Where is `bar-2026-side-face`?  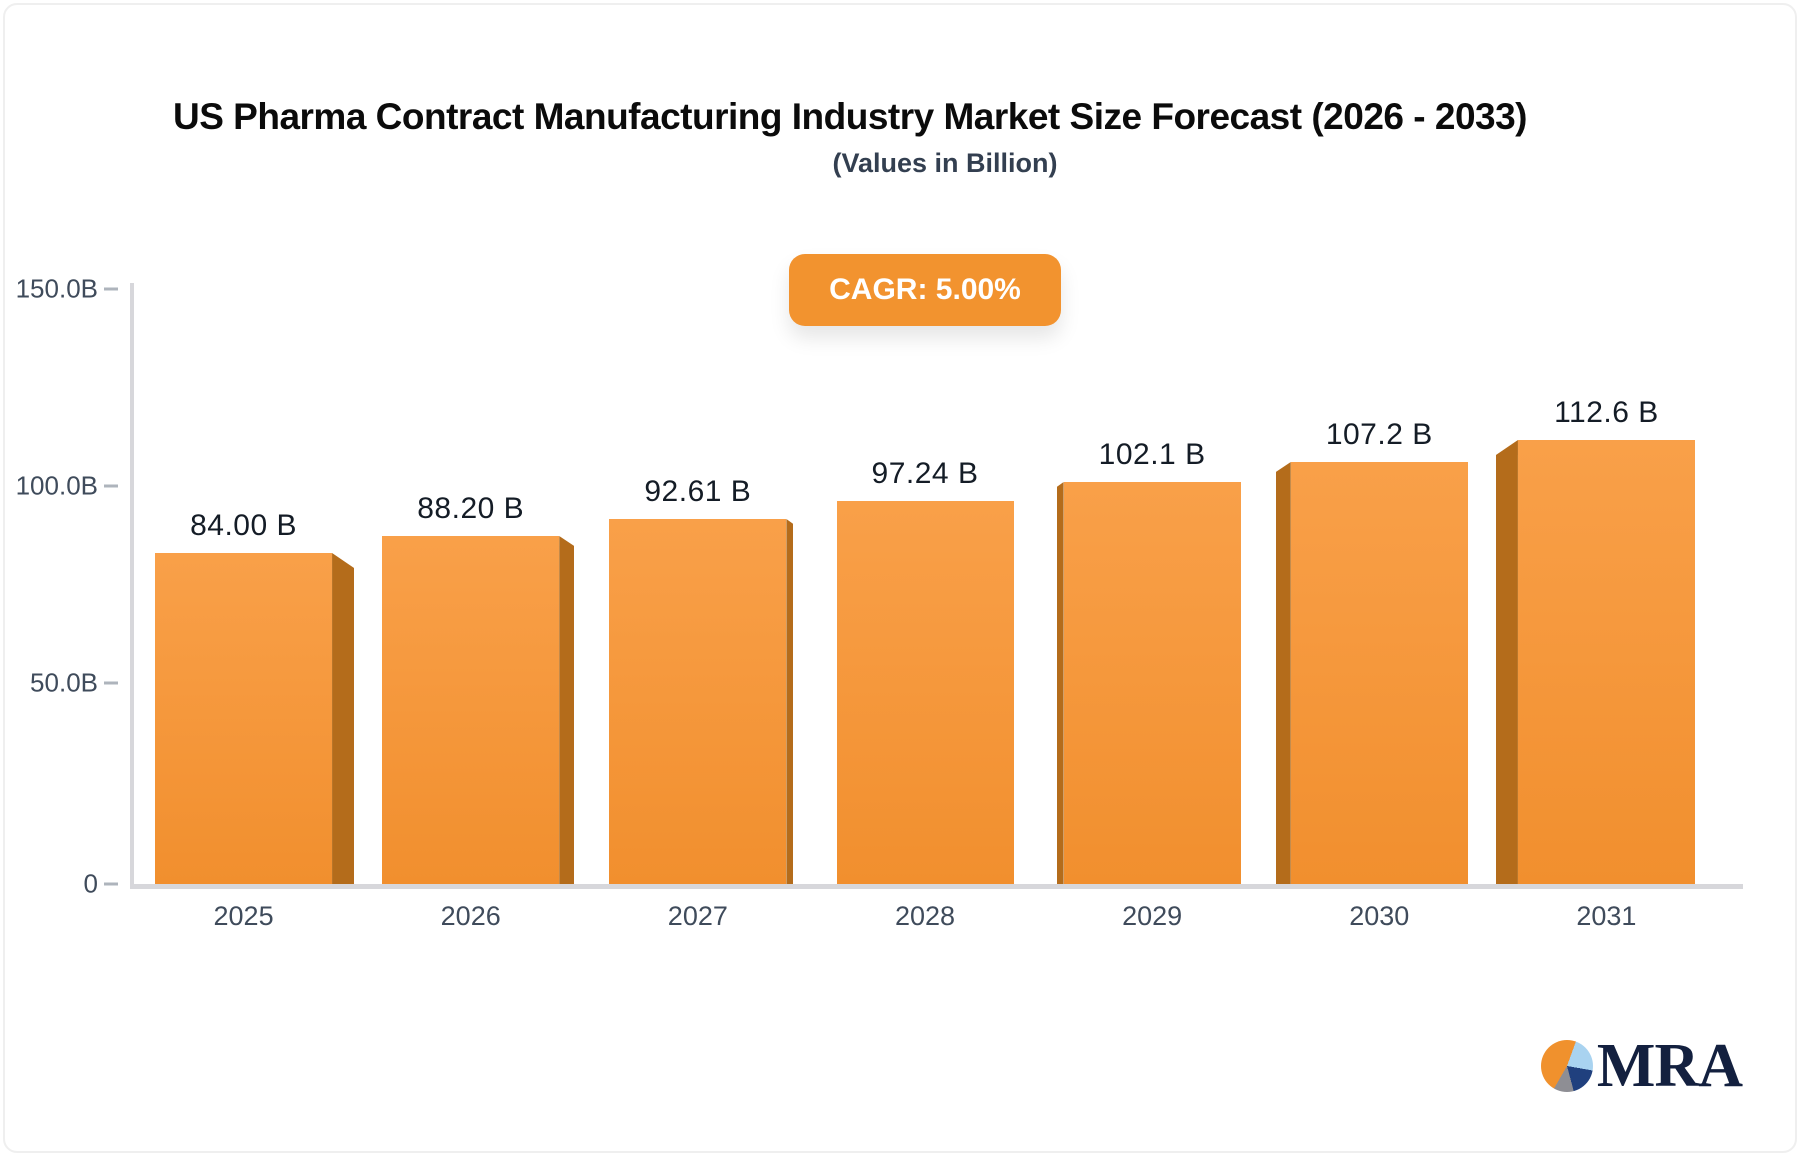 bar-2026-side-face is located at coordinates (567, 710).